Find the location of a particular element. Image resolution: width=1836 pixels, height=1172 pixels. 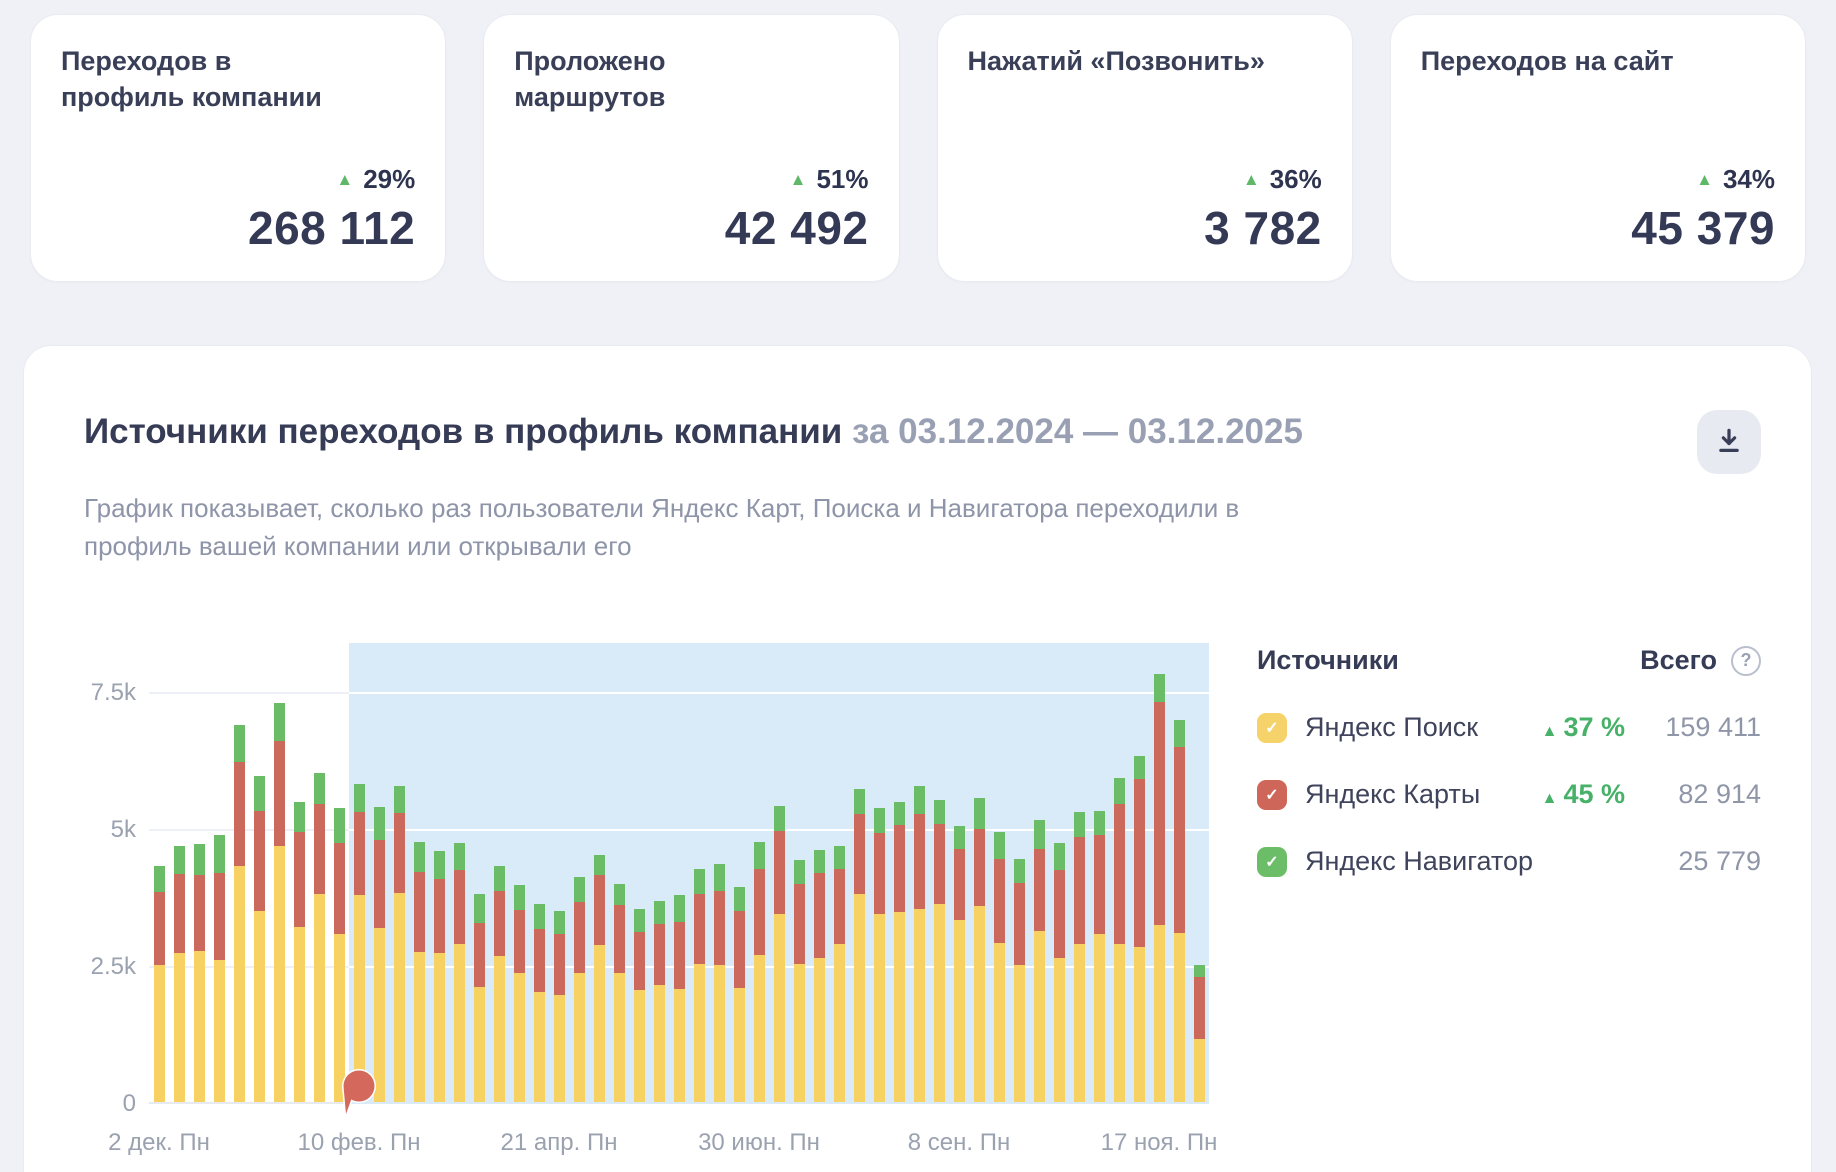

card-value: 45 379 is located at coordinates (1703, 228).